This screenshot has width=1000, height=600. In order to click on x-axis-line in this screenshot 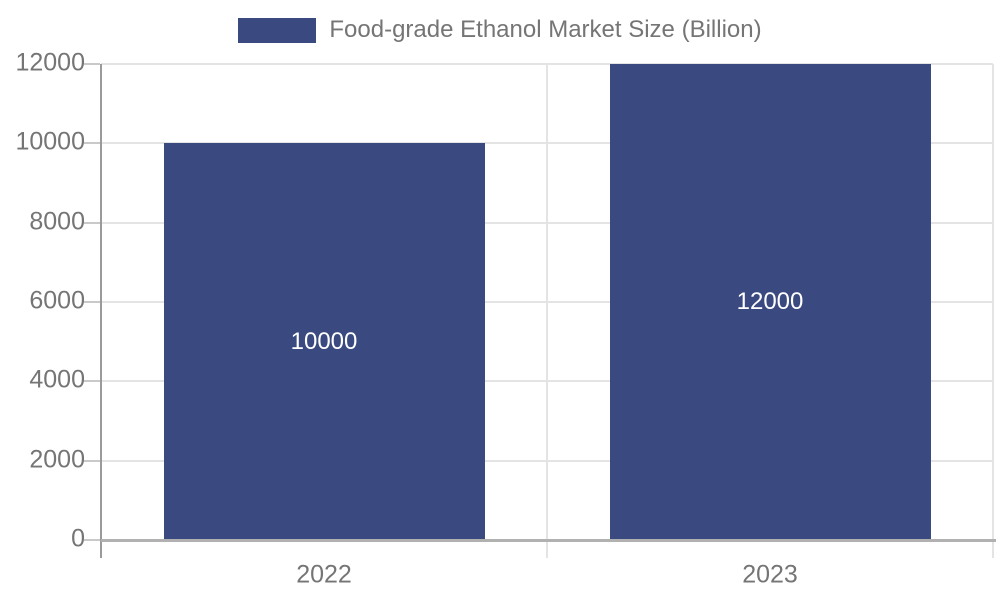, I will do `click(548, 540)`.